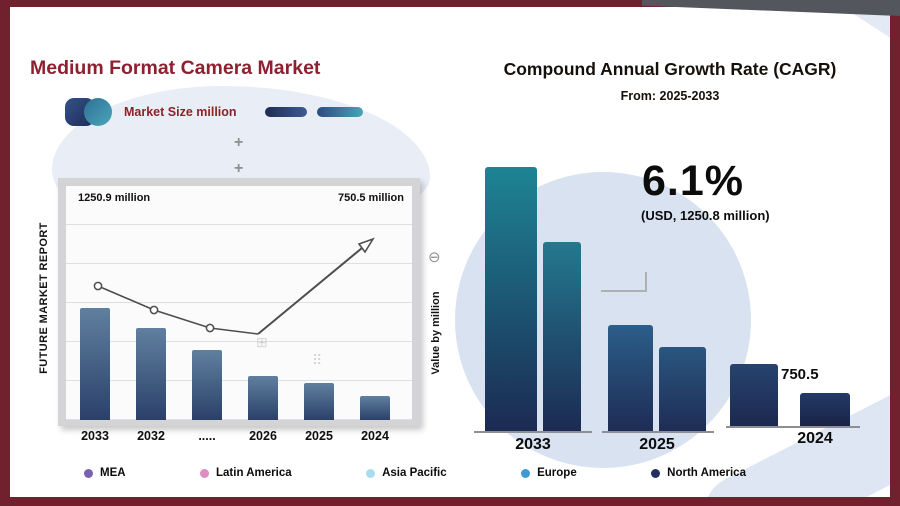 This screenshot has height=506, width=900. Describe the element at coordinates (235, 436) in the screenshot. I see `left-chart-x-axis: 2033 2032..... 2026 2025 2024` at that location.